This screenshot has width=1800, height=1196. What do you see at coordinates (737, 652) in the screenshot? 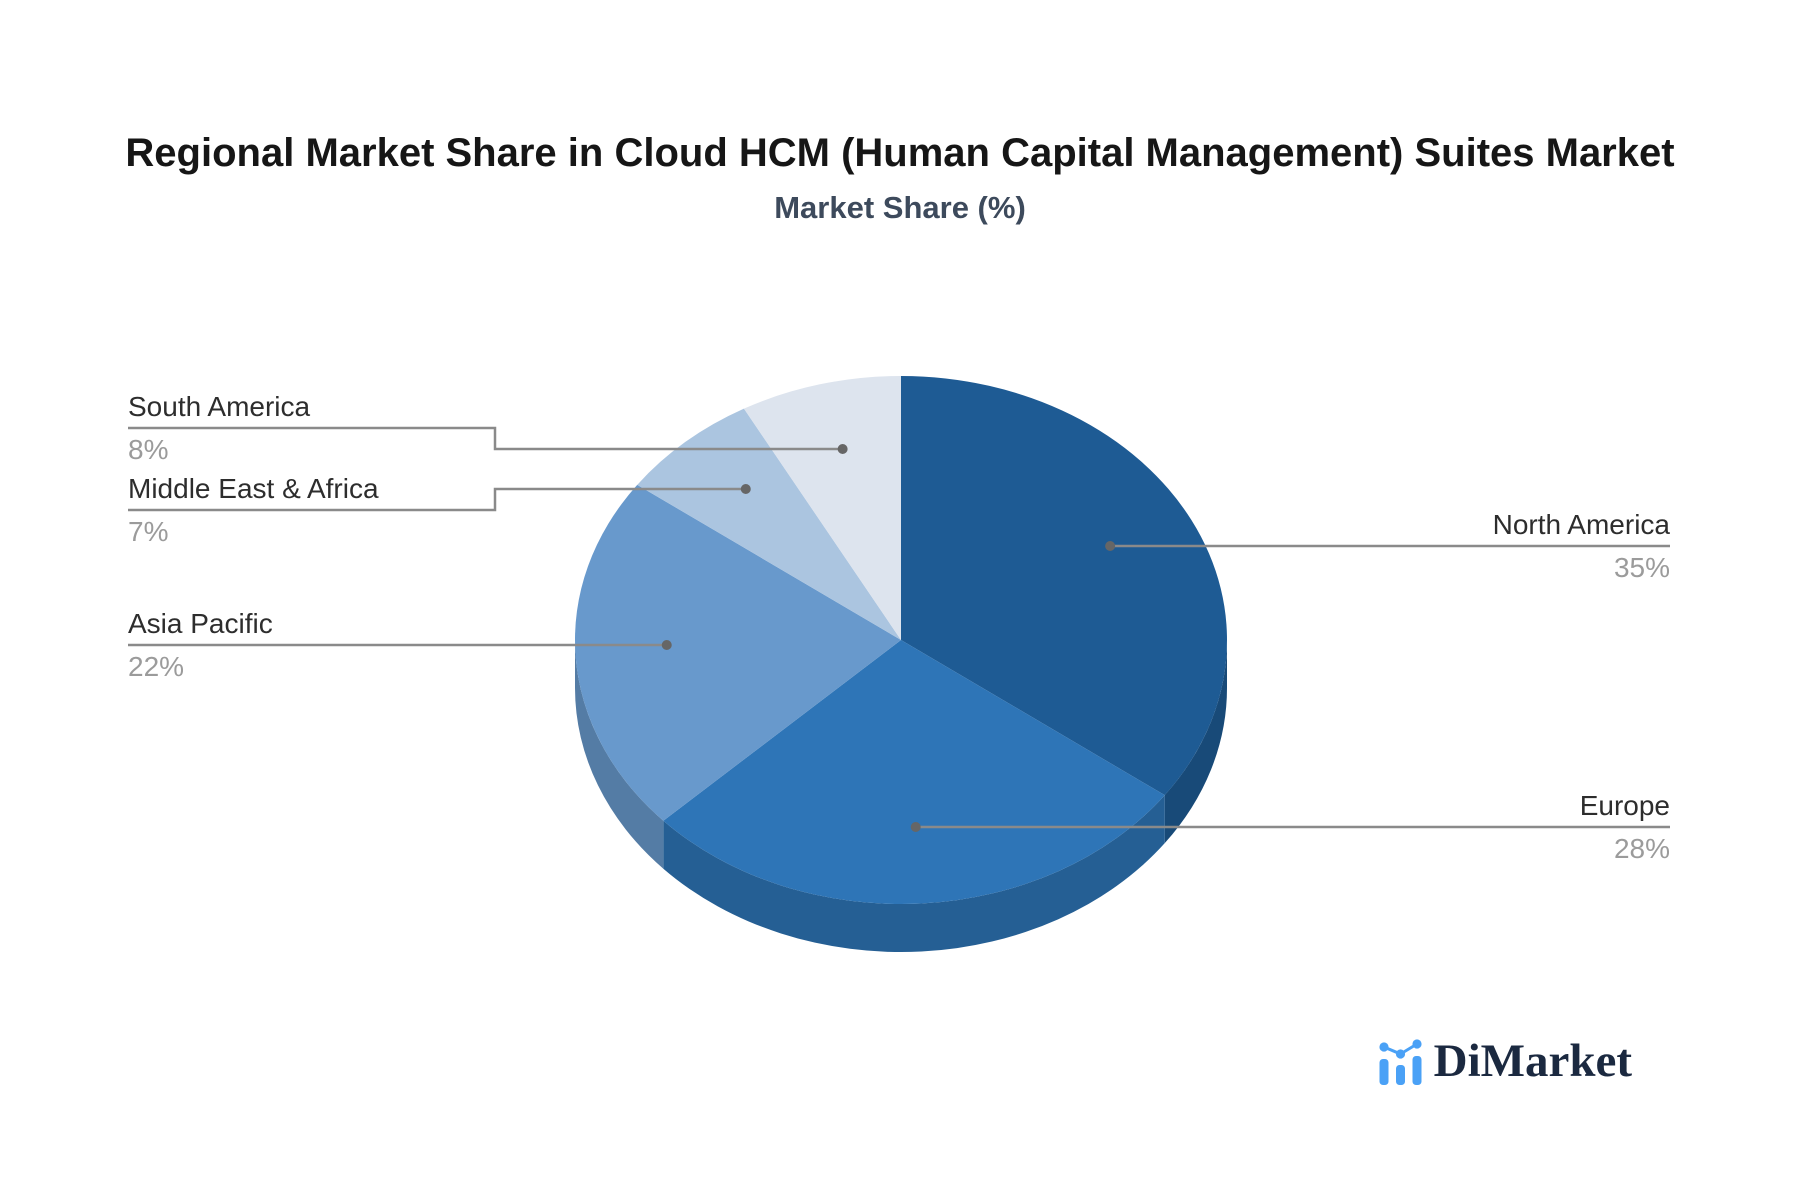
I see `pie-slice-asia-pacific` at bounding box center [737, 652].